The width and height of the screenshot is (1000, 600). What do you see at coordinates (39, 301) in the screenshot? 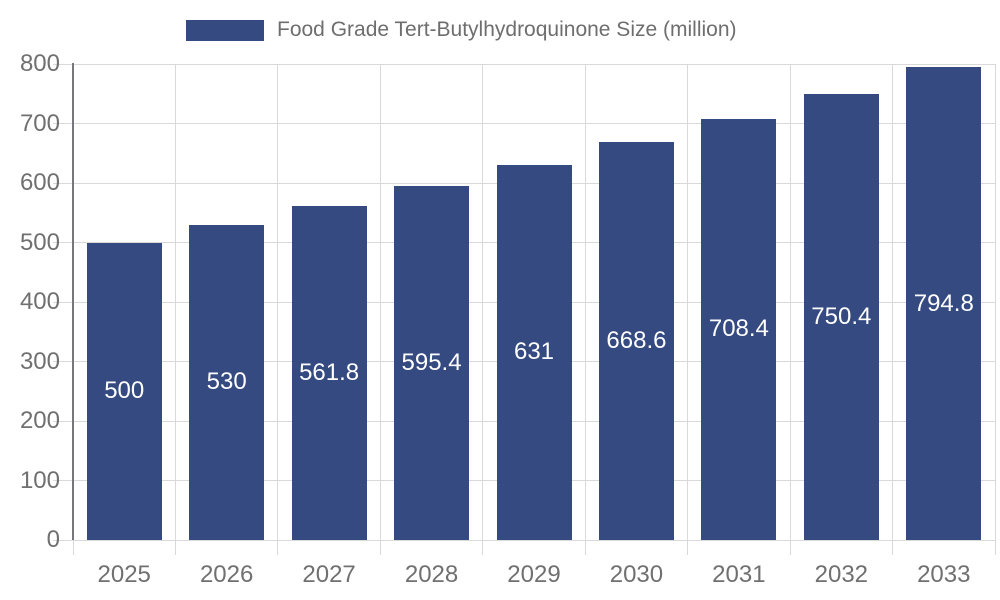
I see `y-axis-label: 400` at bounding box center [39, 301].